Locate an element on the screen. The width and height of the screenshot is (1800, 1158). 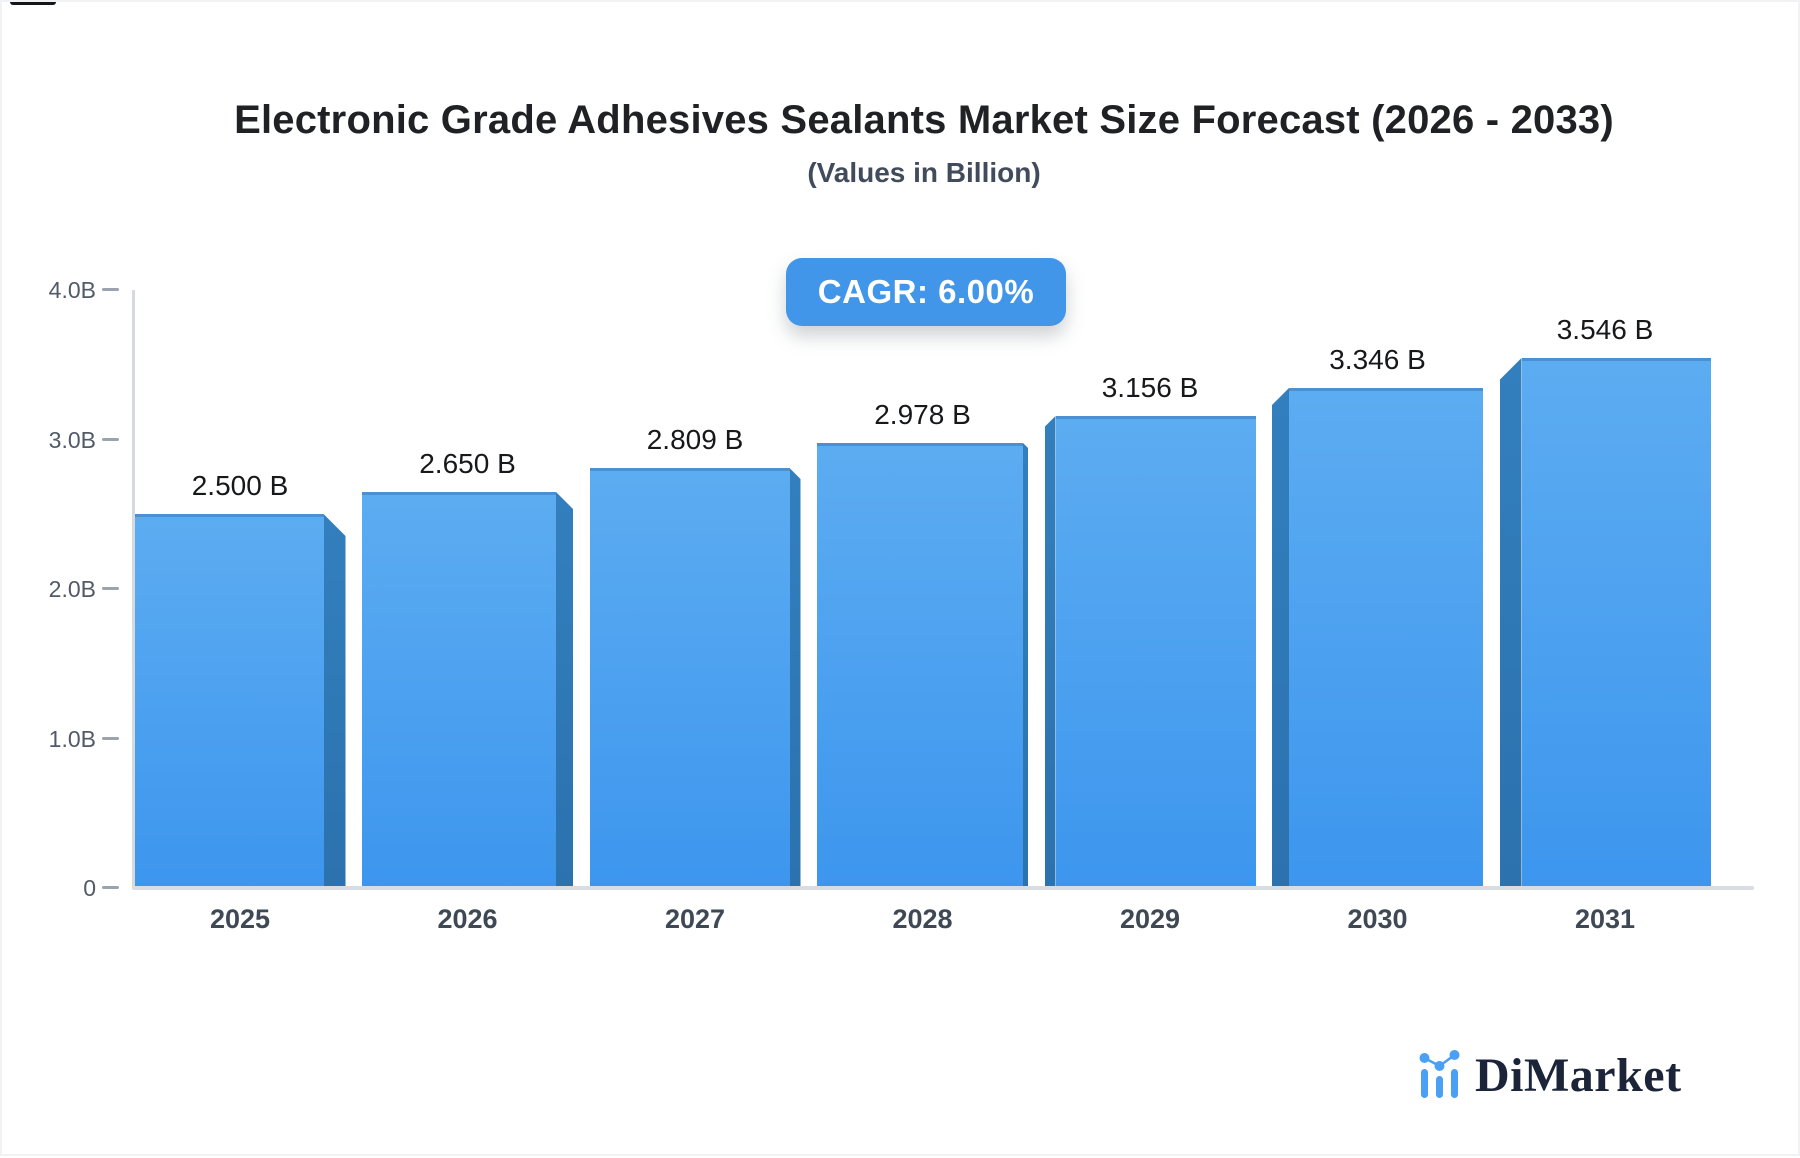
x-axis-label: 2028 is located at coordinates (922, 919).